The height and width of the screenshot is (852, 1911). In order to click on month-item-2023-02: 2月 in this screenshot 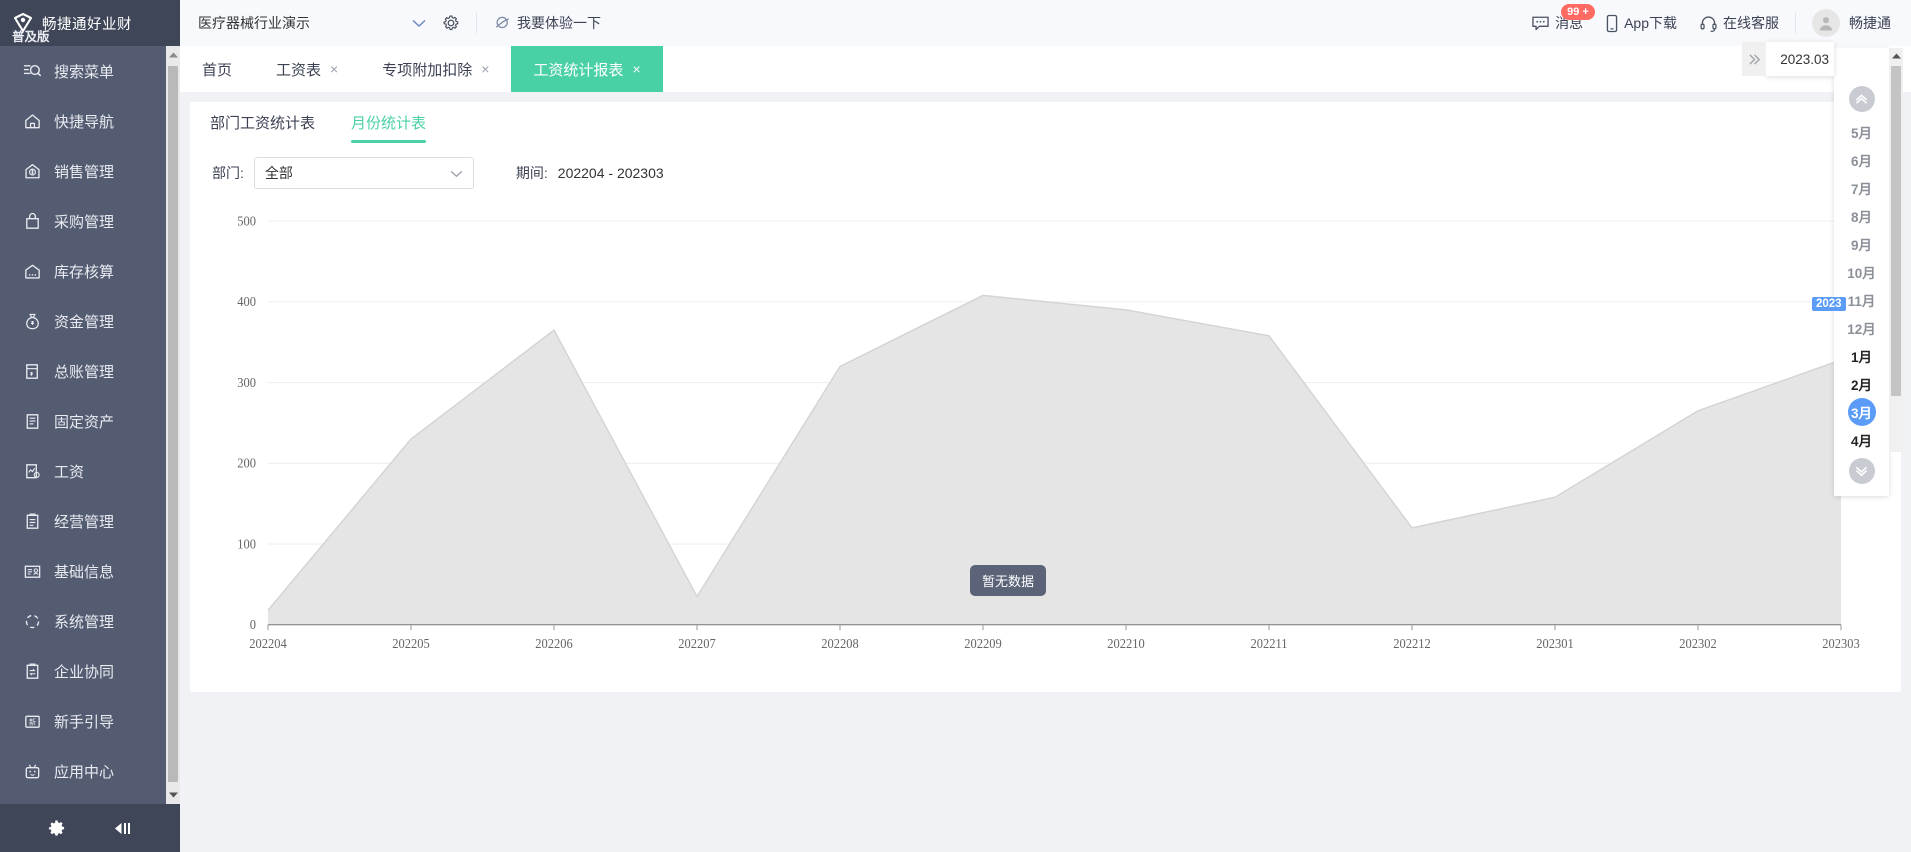, I will do `click(1861, 384)`.